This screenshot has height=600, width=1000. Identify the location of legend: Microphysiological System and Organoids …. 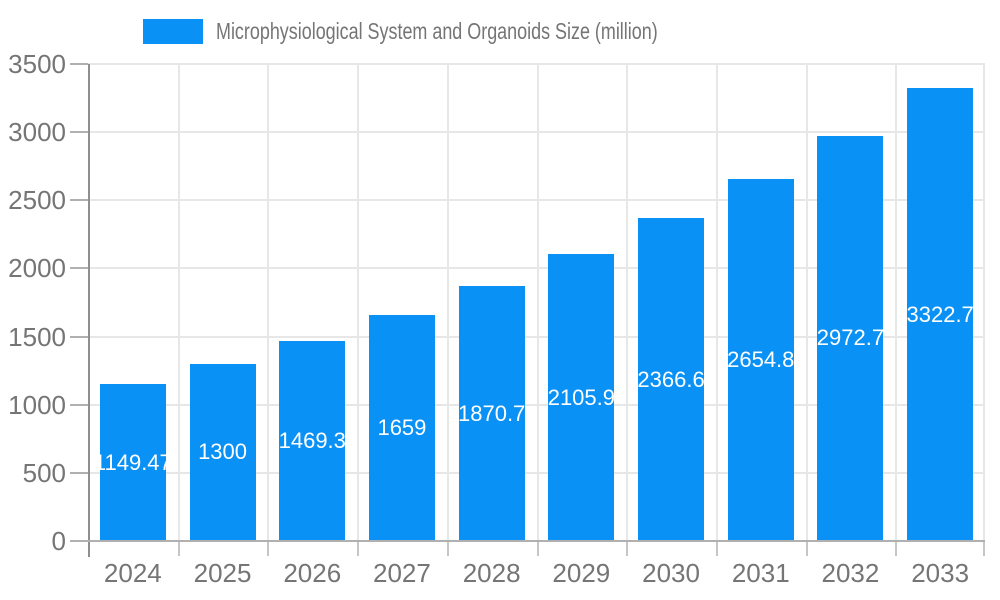
(462, 31).